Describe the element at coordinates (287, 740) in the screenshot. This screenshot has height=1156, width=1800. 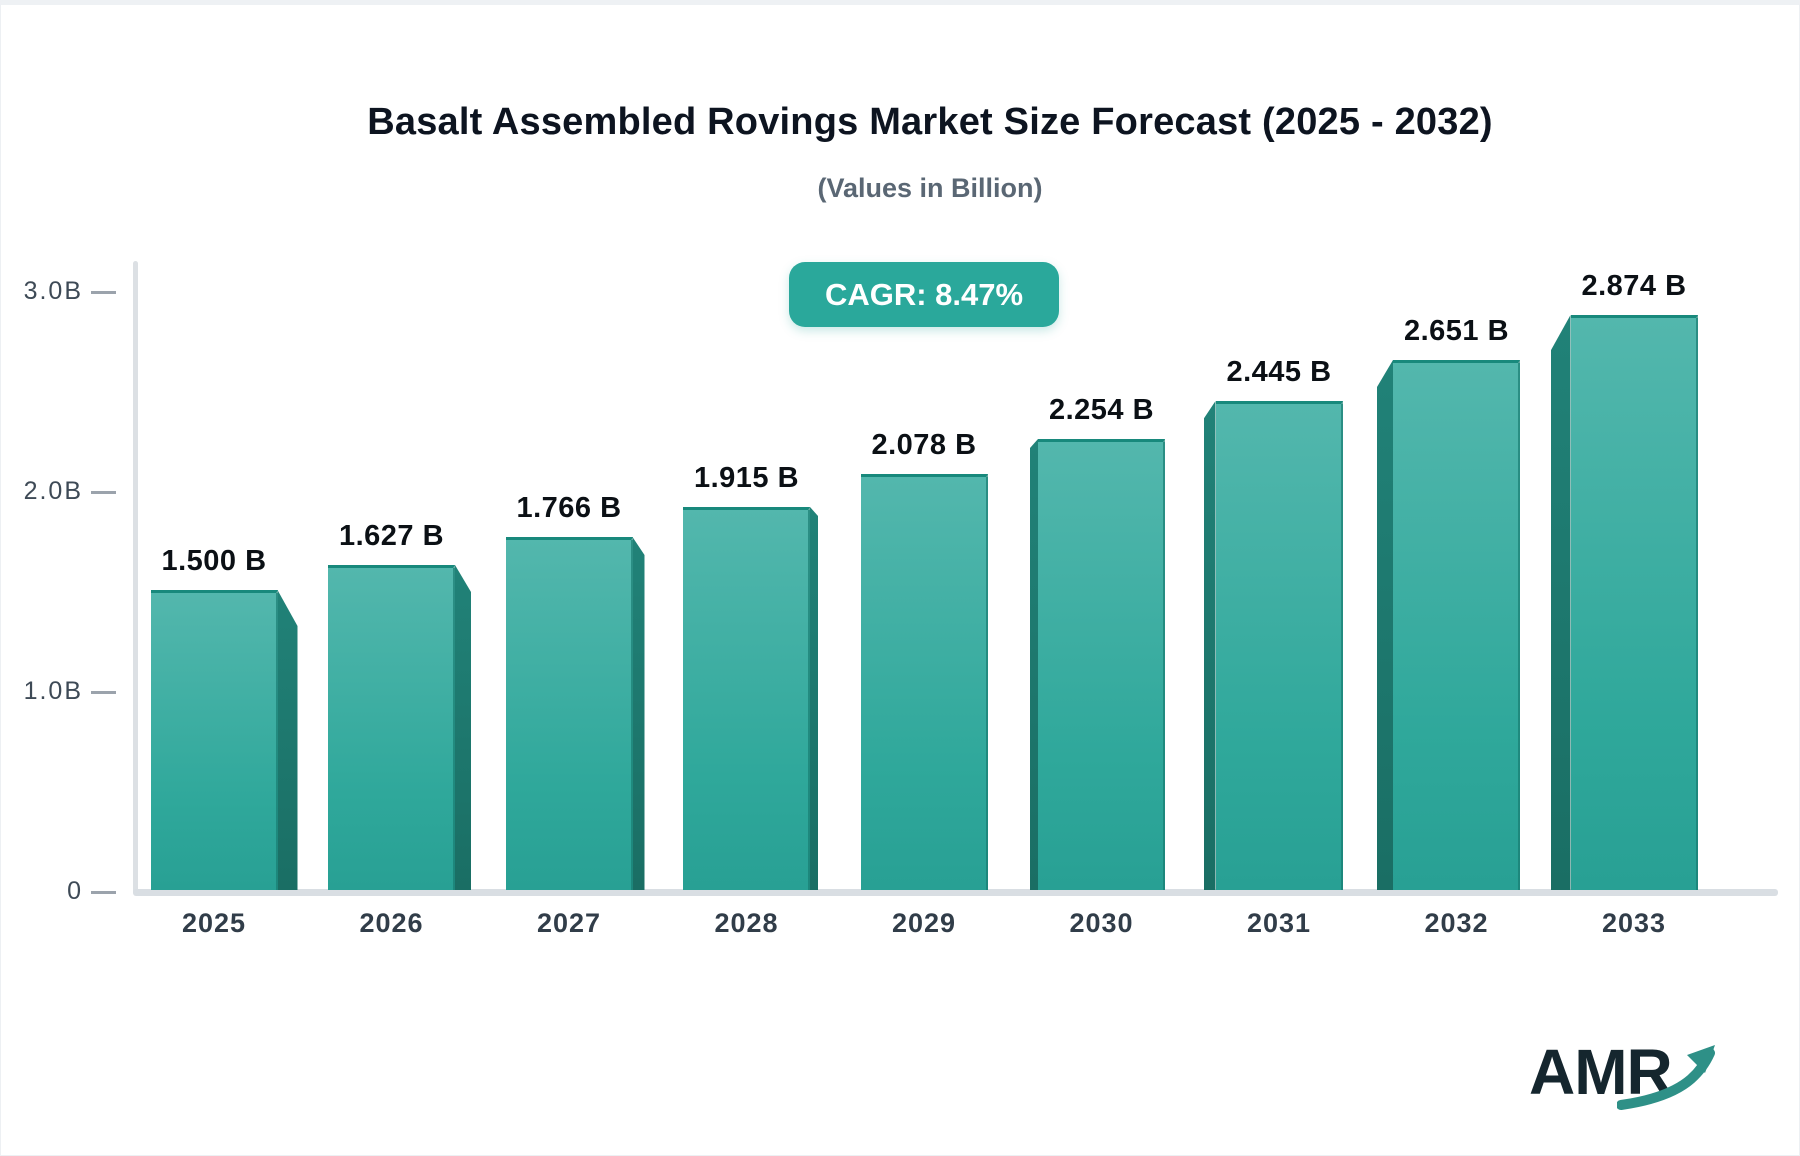
I see `bar-side-2025` at that location.